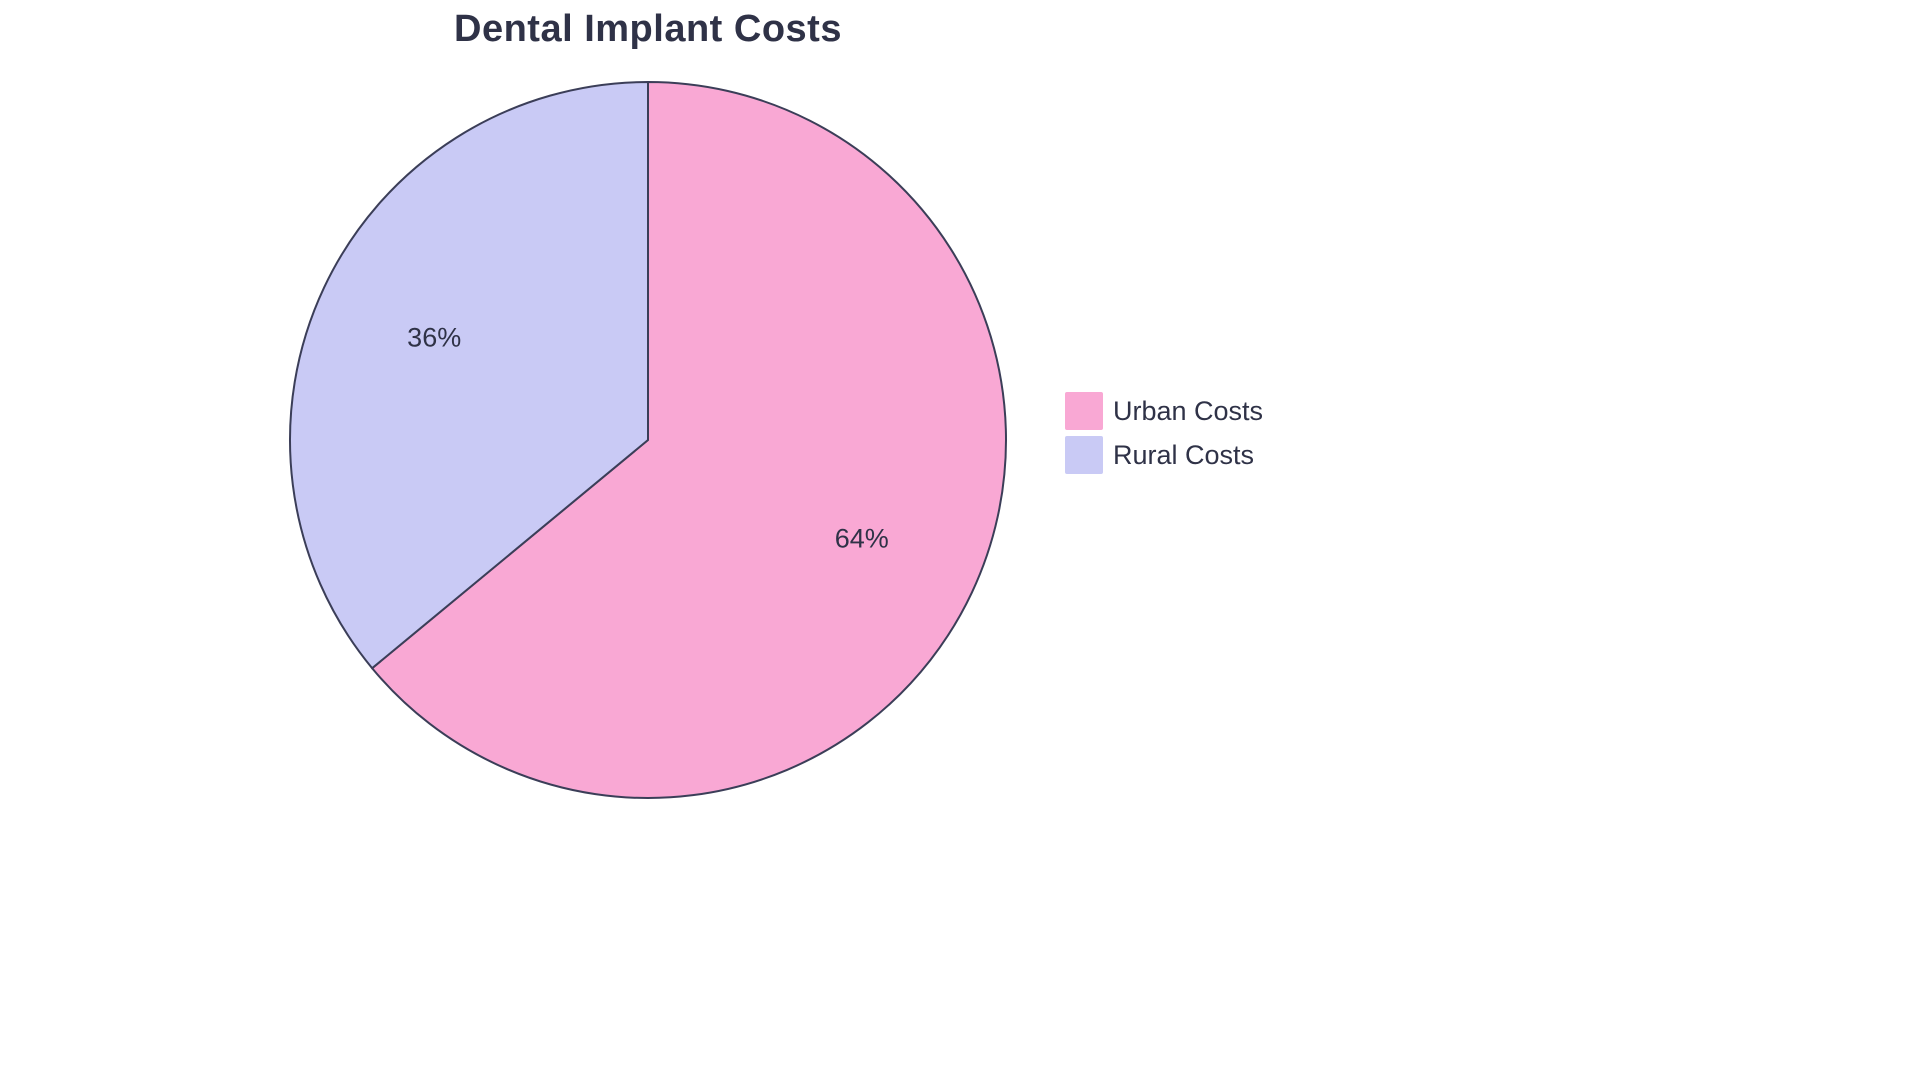  What do you see at coordinates (1164, 433) in the screenshot?
I see `legend: Urban Costs Rural Costs` at bounding box center [1164, 433].